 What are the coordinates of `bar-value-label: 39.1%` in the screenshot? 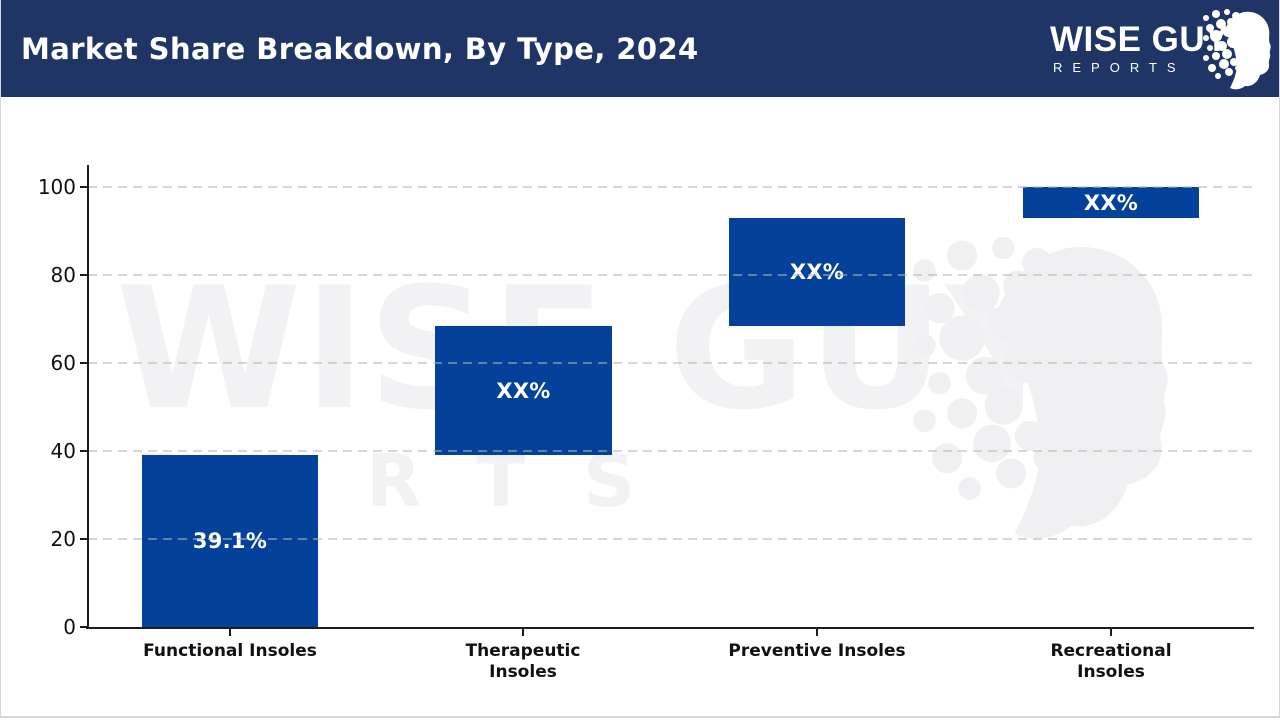 It's located at (230, 541).